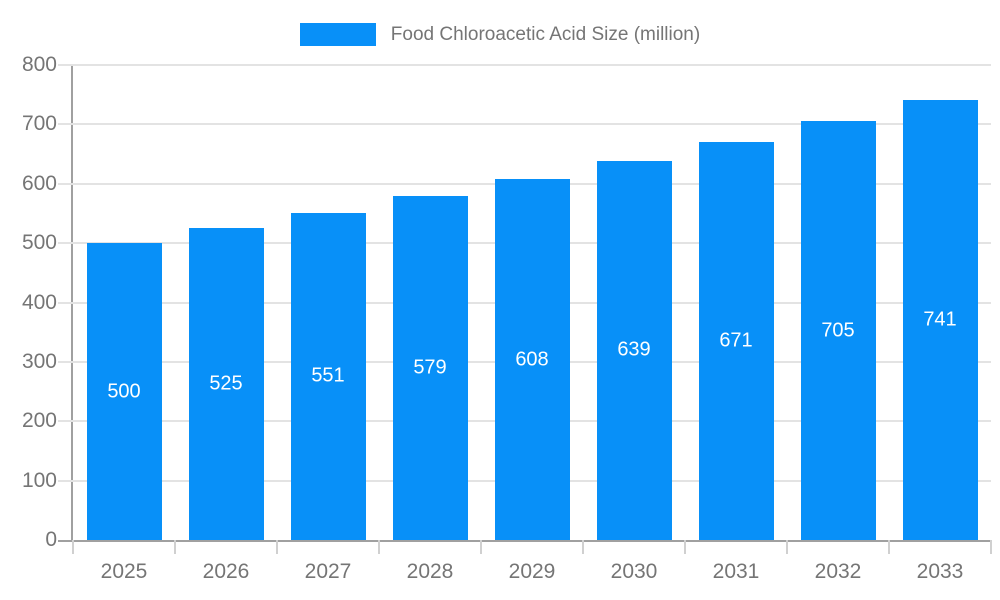 The width and height of the screenshot is (1000, 600). Describe the element at coordinates (64, 541) in the screenshot. I see `y-axis-zero-tick` at that location.